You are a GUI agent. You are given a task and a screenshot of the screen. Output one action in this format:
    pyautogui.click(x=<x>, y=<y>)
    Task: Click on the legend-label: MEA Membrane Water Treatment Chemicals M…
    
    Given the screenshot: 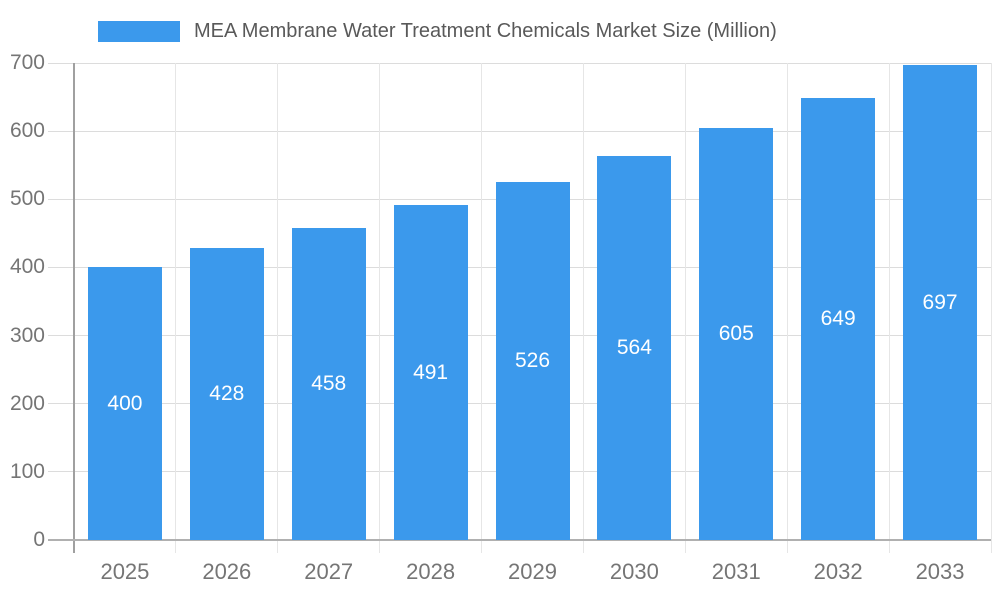 What is the action you would take?
    pyautogui.click(x=485, y=31)
    